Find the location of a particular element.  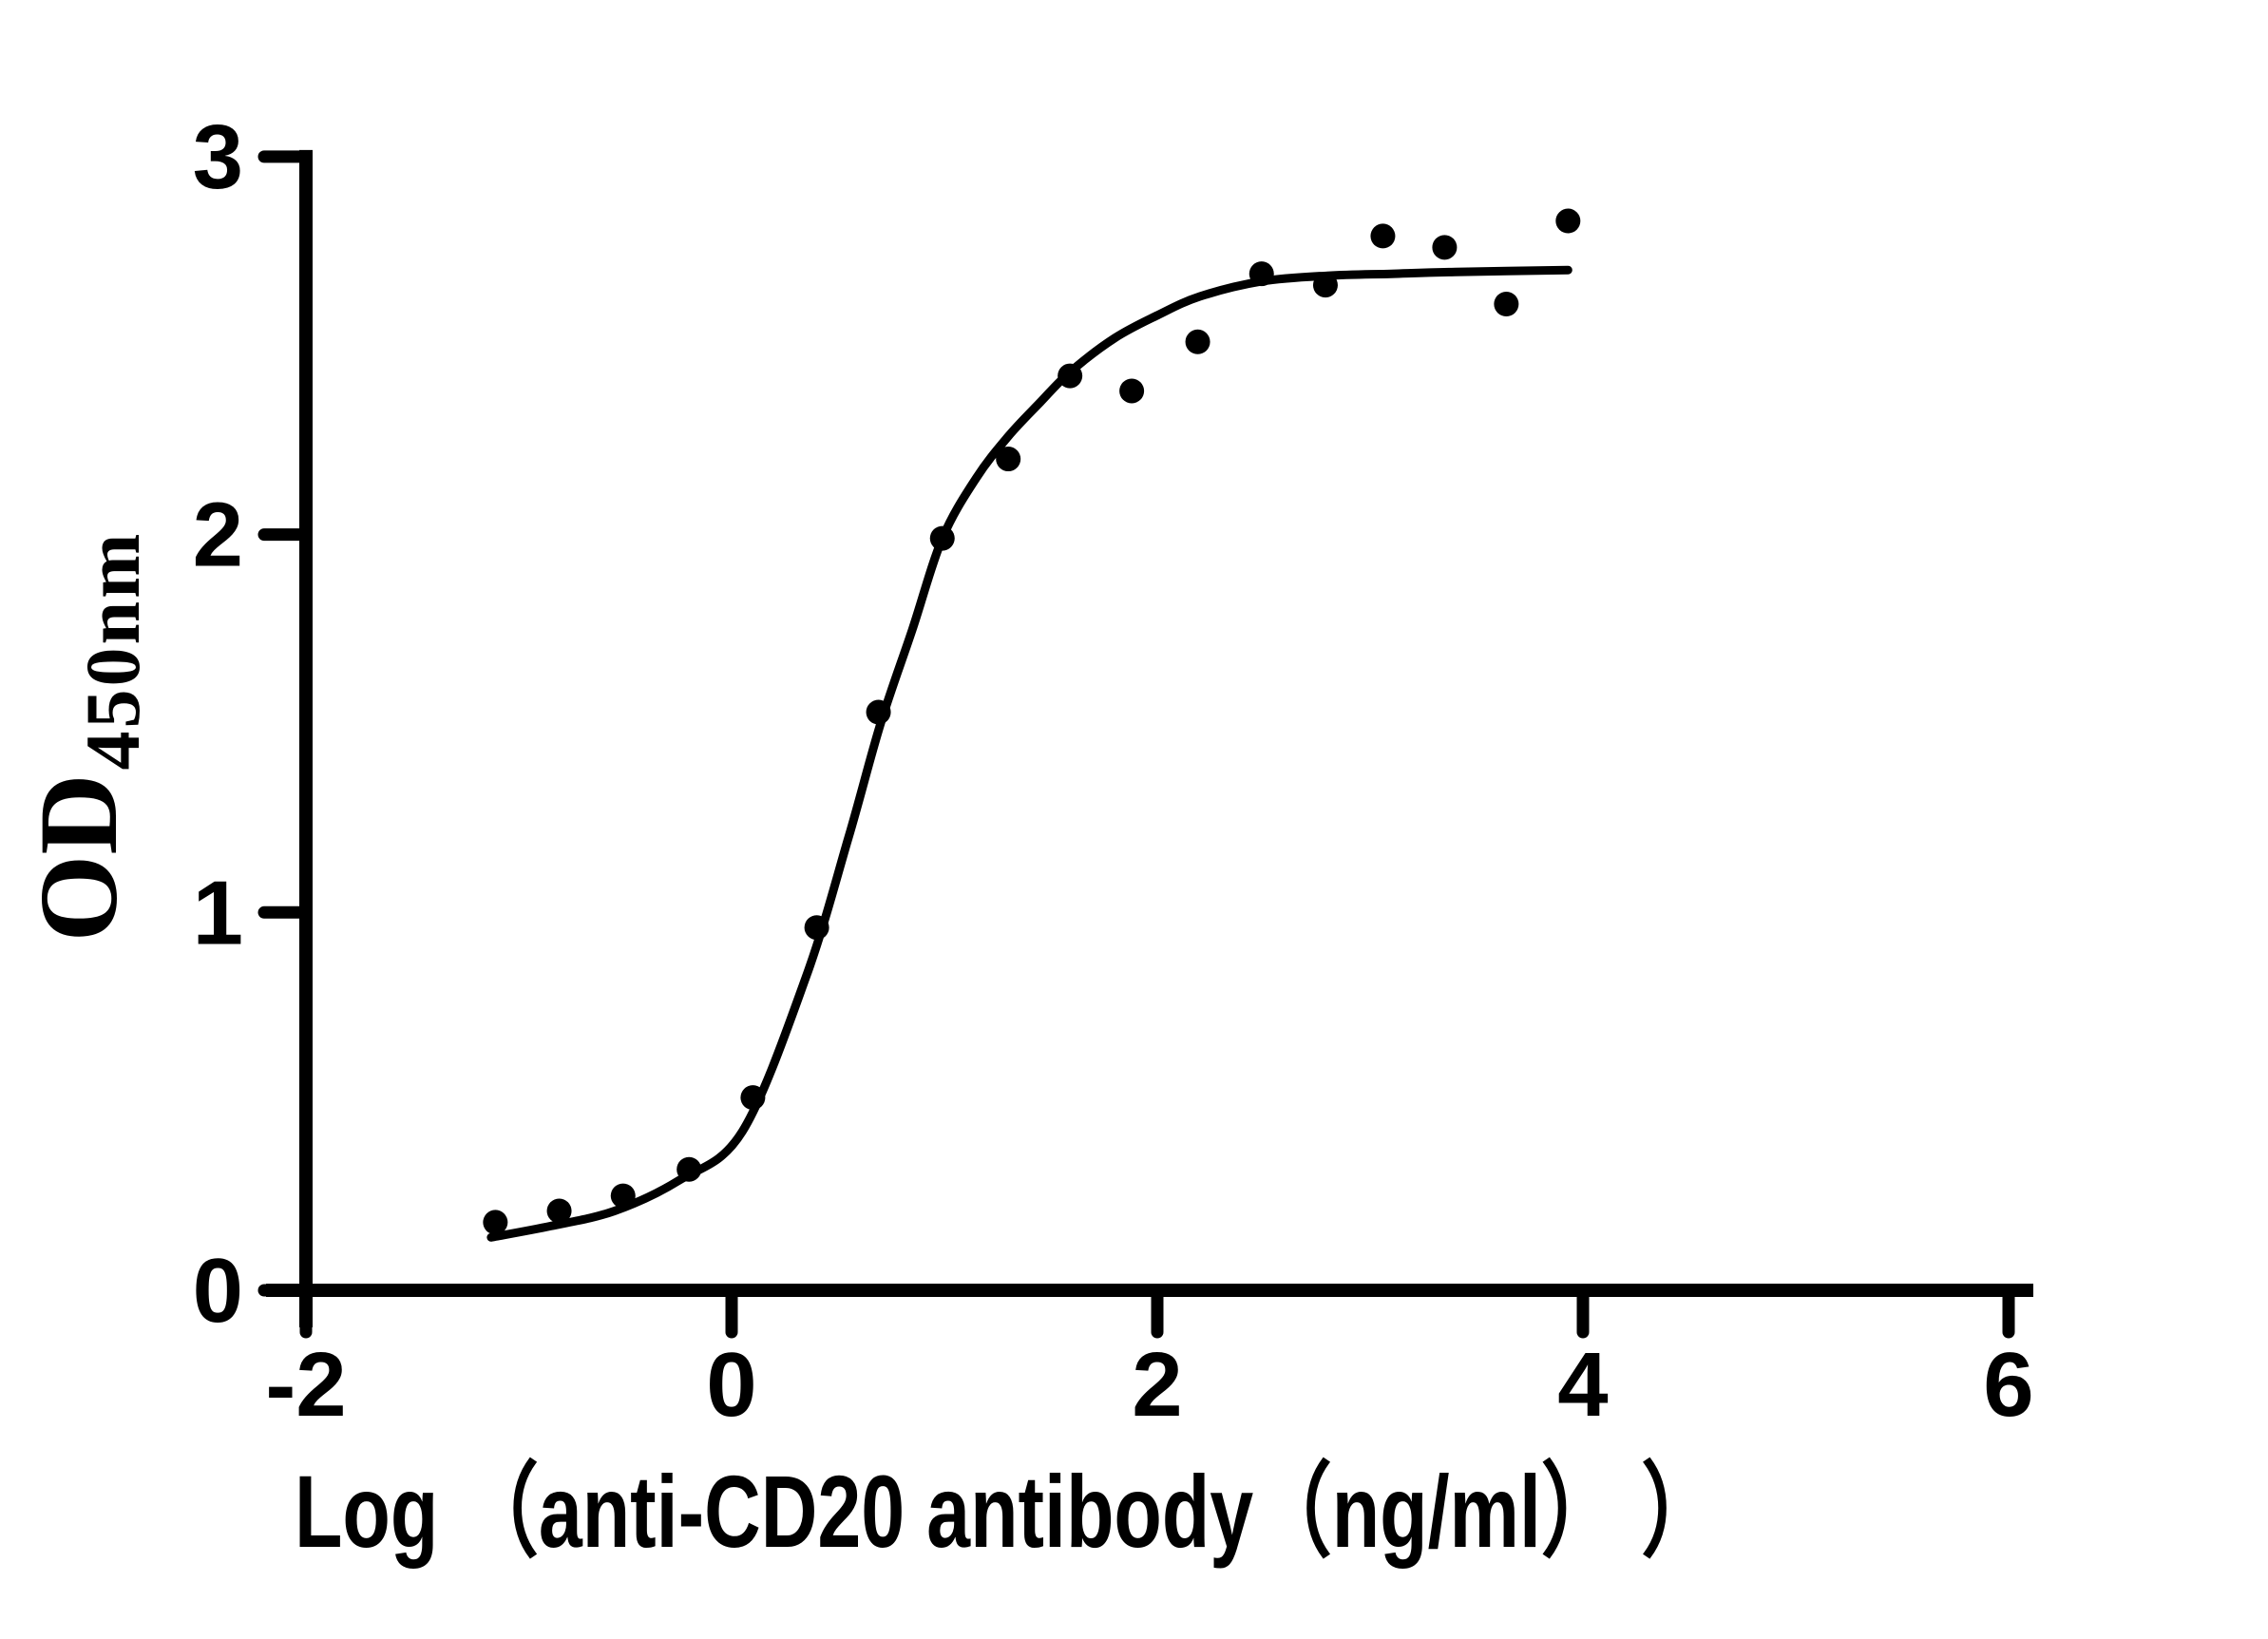

x-tick-label: -2 is located at coordinates (305, 1385).